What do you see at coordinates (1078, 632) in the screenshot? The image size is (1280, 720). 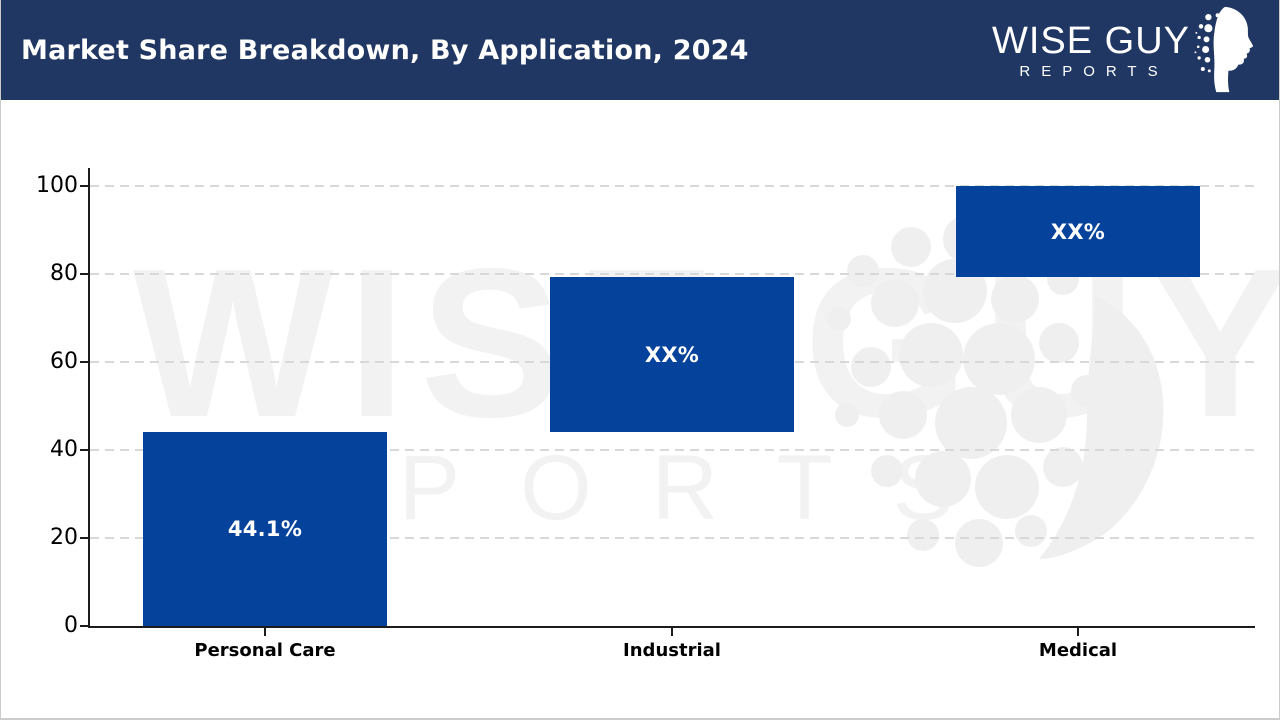 I see `x-tick-medical` at bounding box center [1078, 632].